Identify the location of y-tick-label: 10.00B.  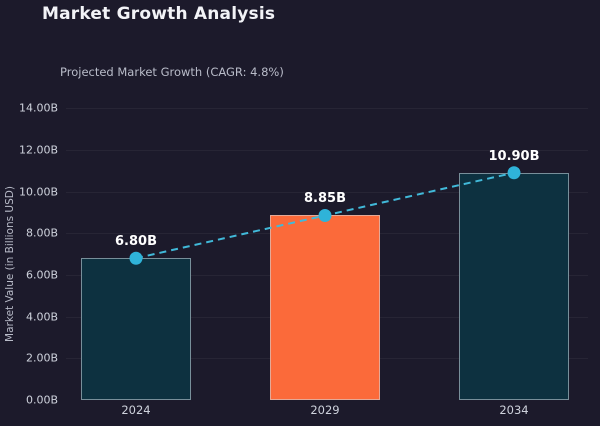
(38, 191).